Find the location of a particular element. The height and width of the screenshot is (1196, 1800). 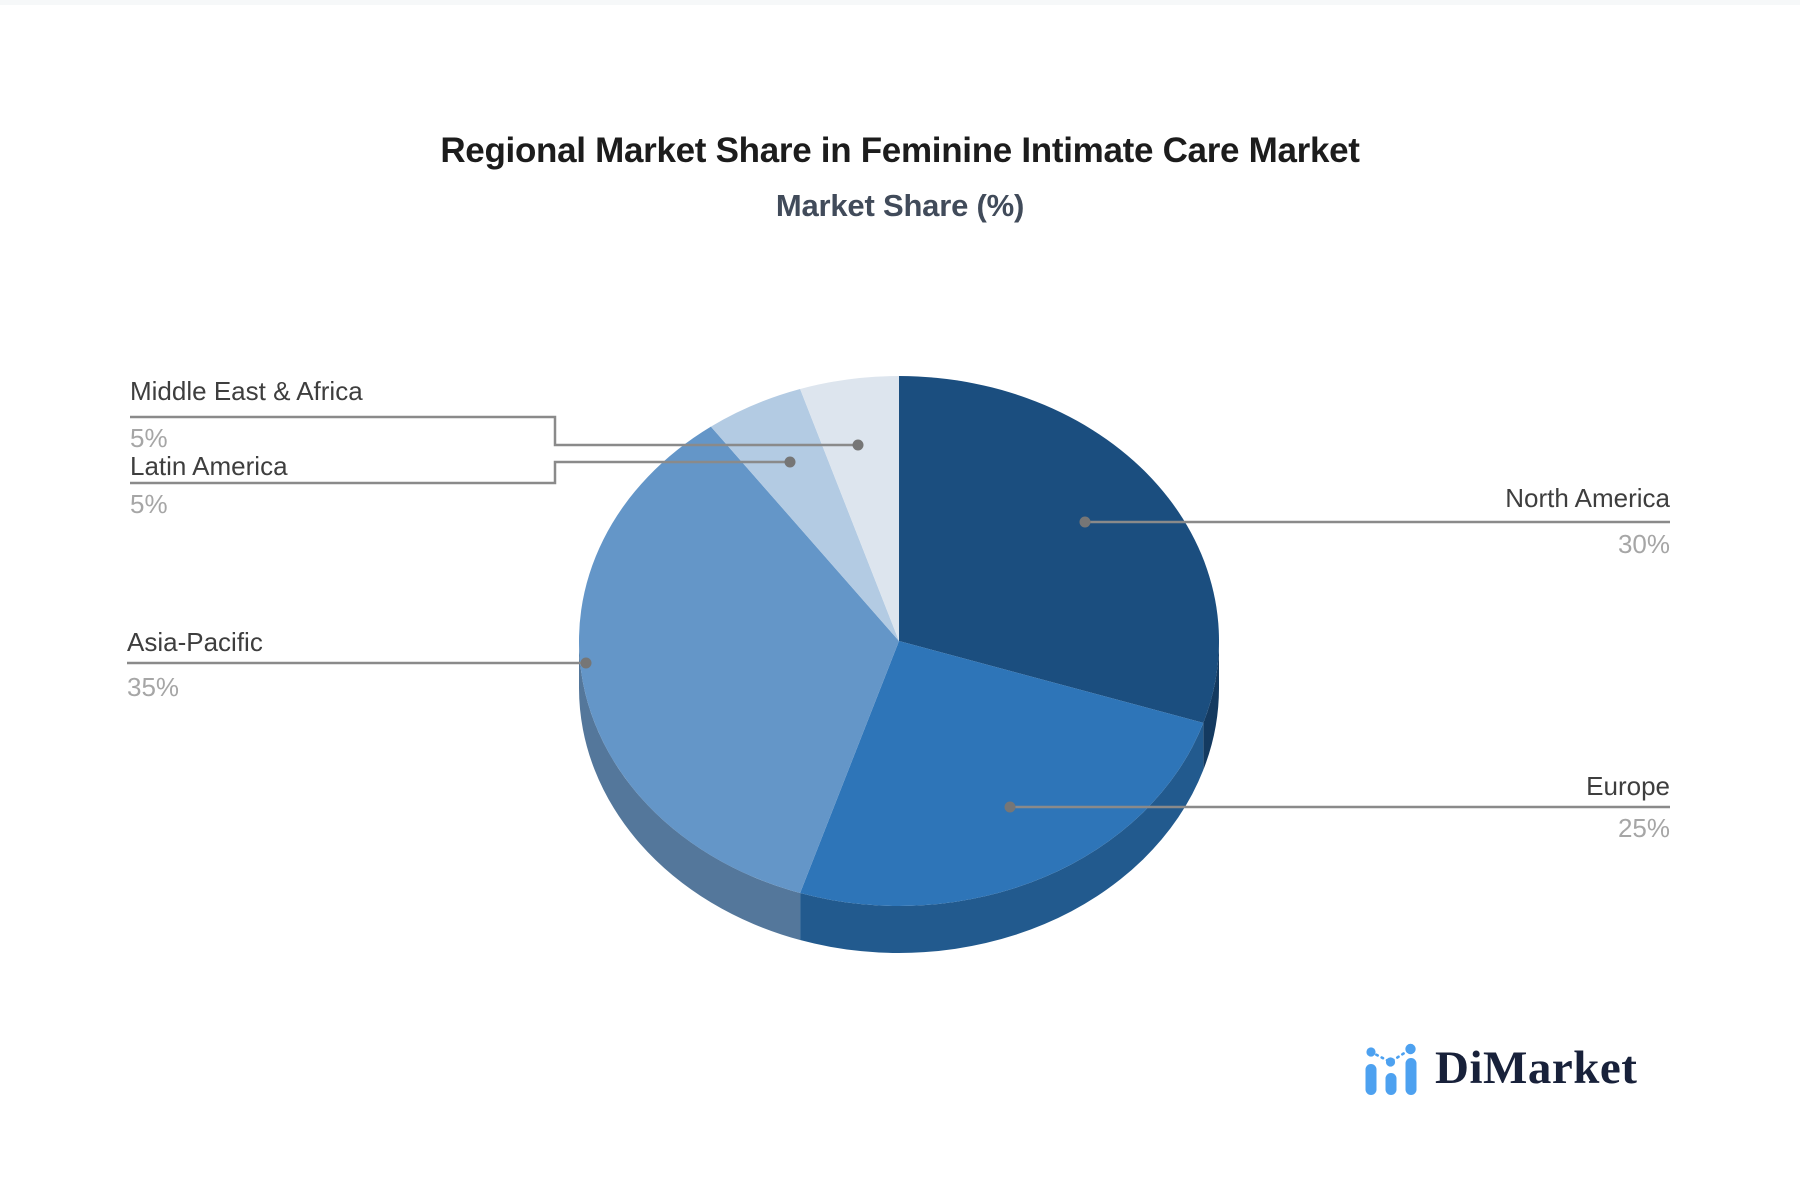

callout-label-europe: Europe is located at coordinates (1628, 786).